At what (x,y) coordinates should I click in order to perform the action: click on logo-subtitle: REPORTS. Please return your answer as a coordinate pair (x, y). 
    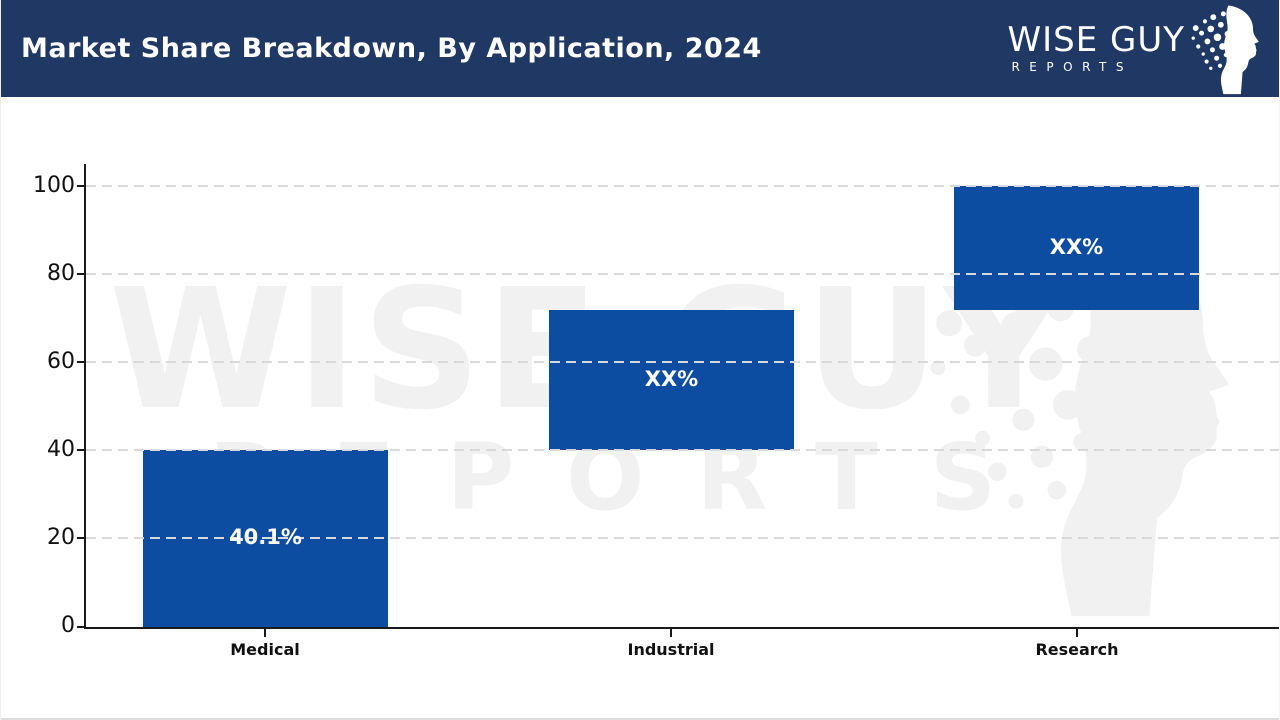
    Looking at the image, I should click on (1072, 67).